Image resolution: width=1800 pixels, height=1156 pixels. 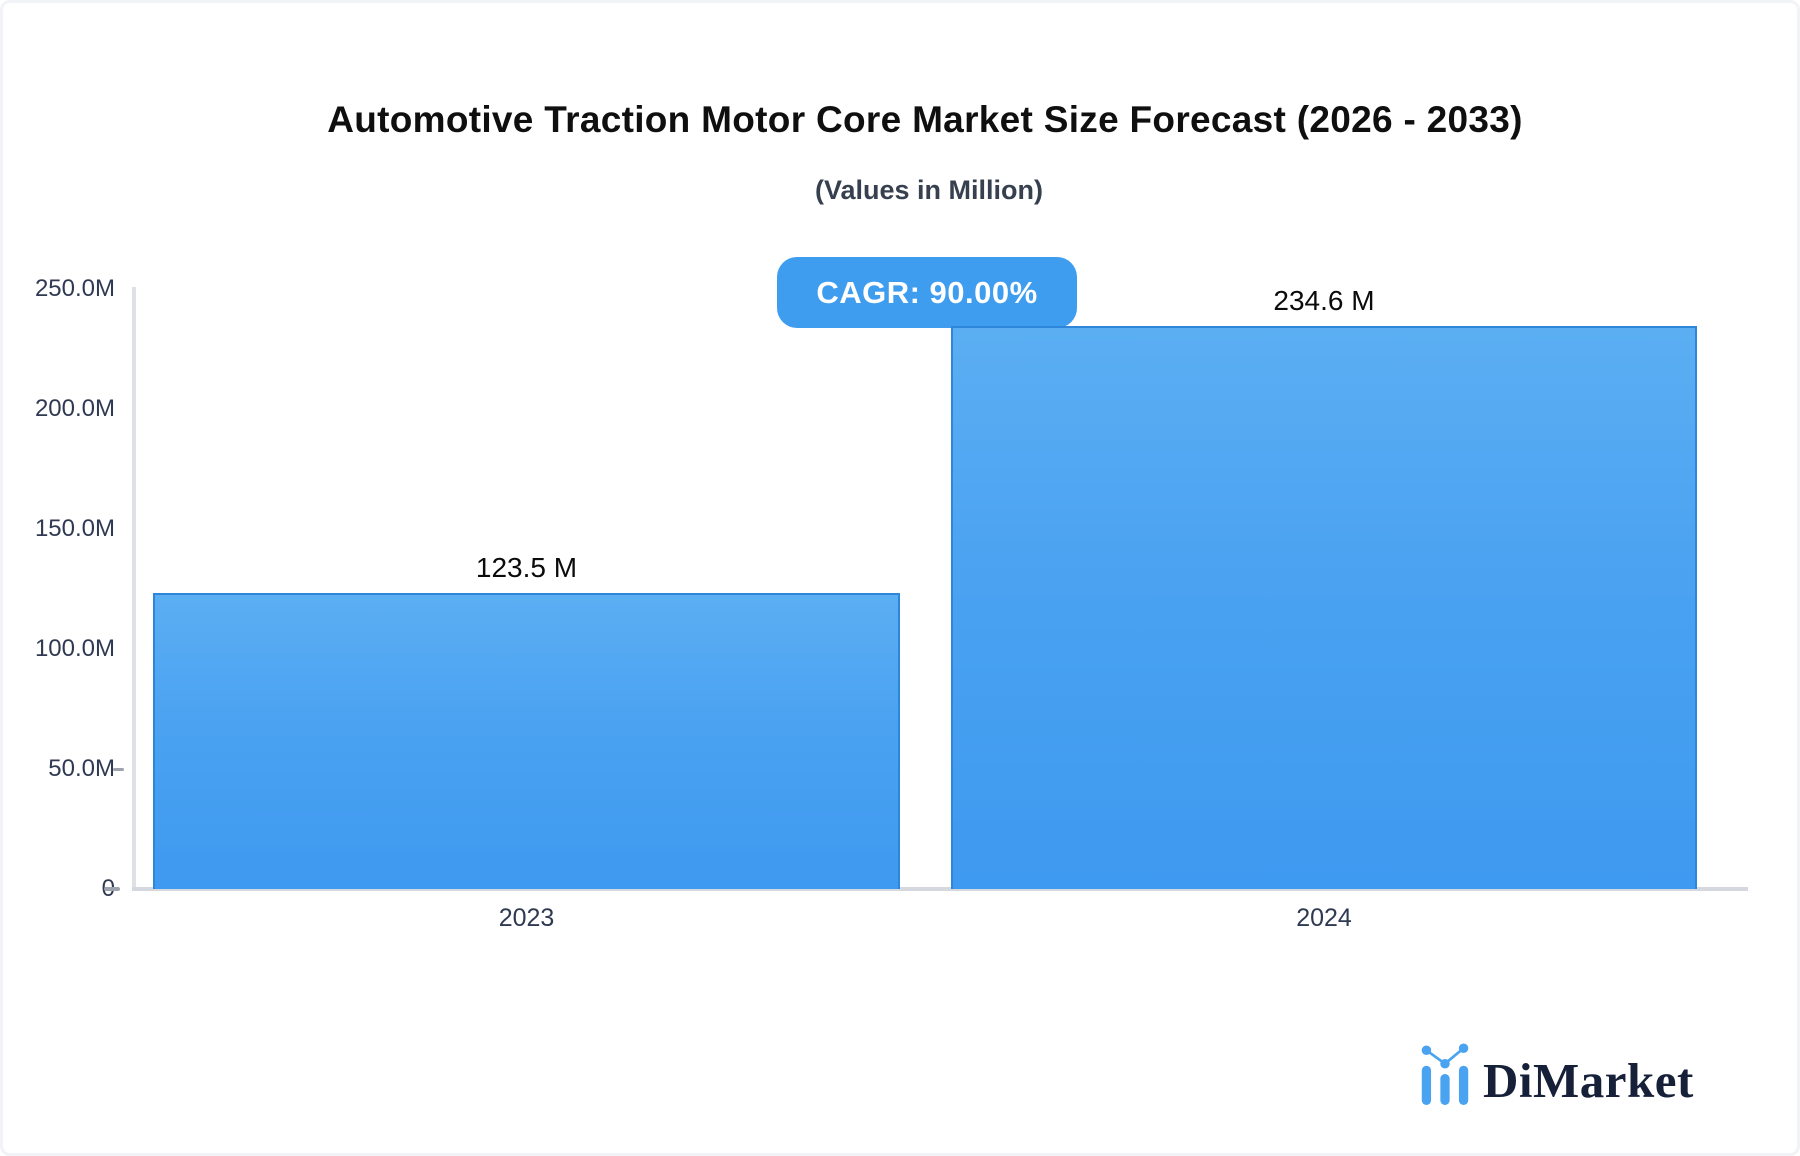 I want to click on x-axis: 2023 2024, so click(x=939, y=924).